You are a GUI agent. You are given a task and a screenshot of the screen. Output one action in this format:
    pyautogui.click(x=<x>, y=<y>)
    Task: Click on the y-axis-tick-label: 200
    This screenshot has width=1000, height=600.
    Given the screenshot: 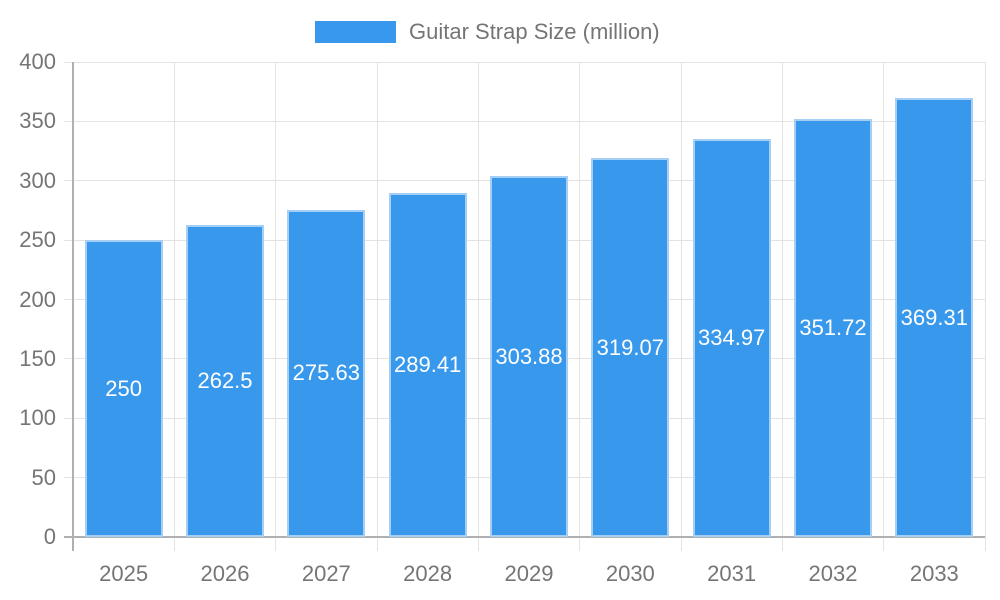 What is the action you would take?
    pyautogui.click(x=37, y=299)
    